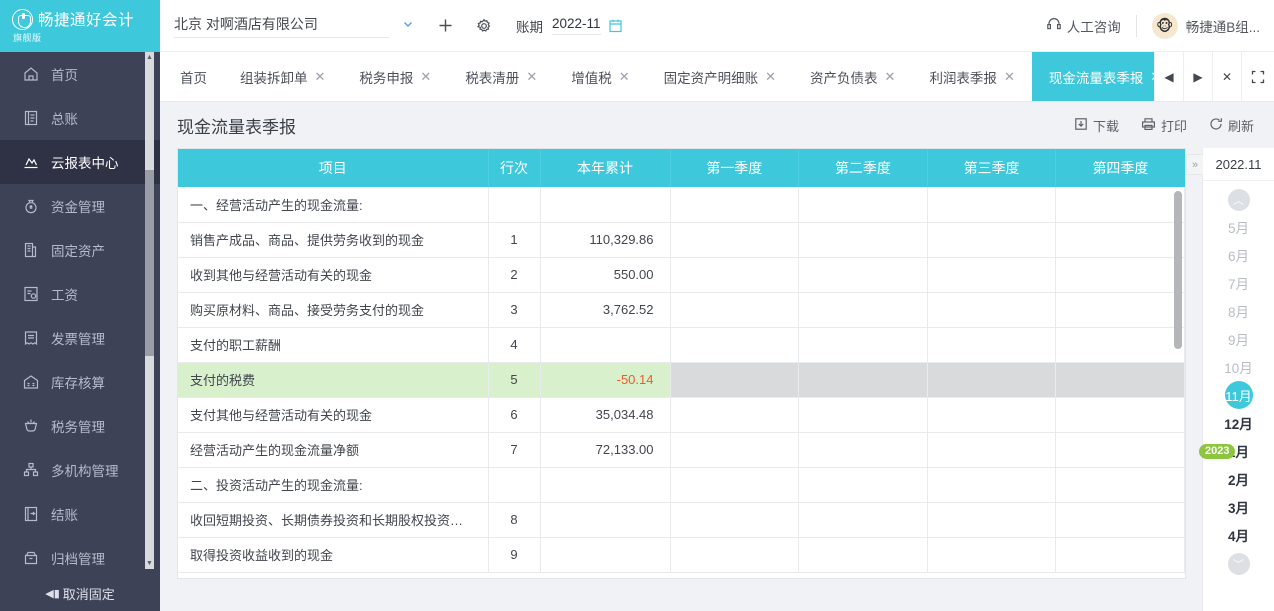 This screenshot has width=1274, height=611. What do you see at coordinates (31, 294) in the screenshot?
I see `payroll-icon` at bounding box center [31, 294].